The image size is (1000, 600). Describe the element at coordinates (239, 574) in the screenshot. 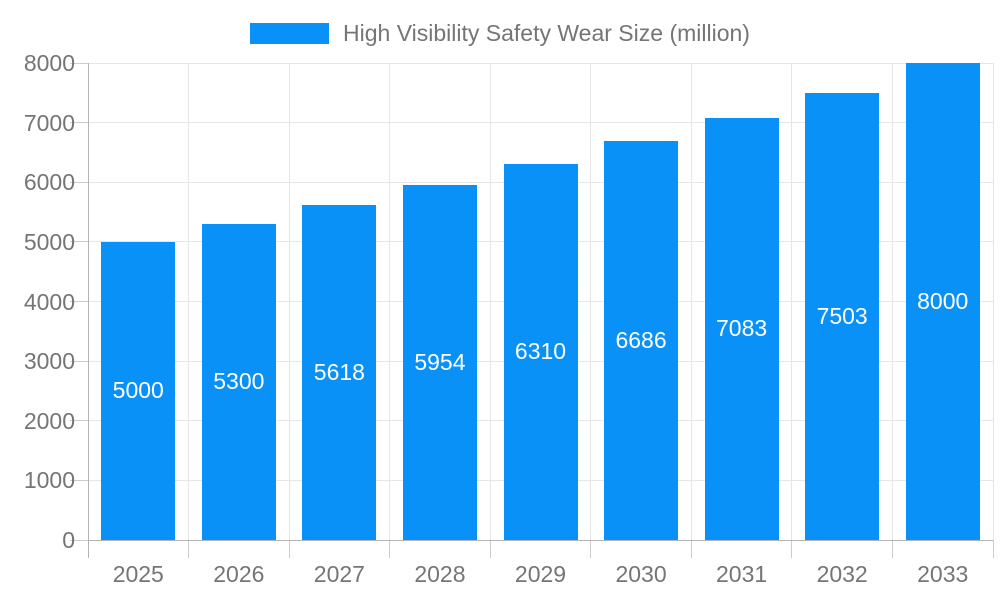

I see `x-axis-label: 2026` at that location.